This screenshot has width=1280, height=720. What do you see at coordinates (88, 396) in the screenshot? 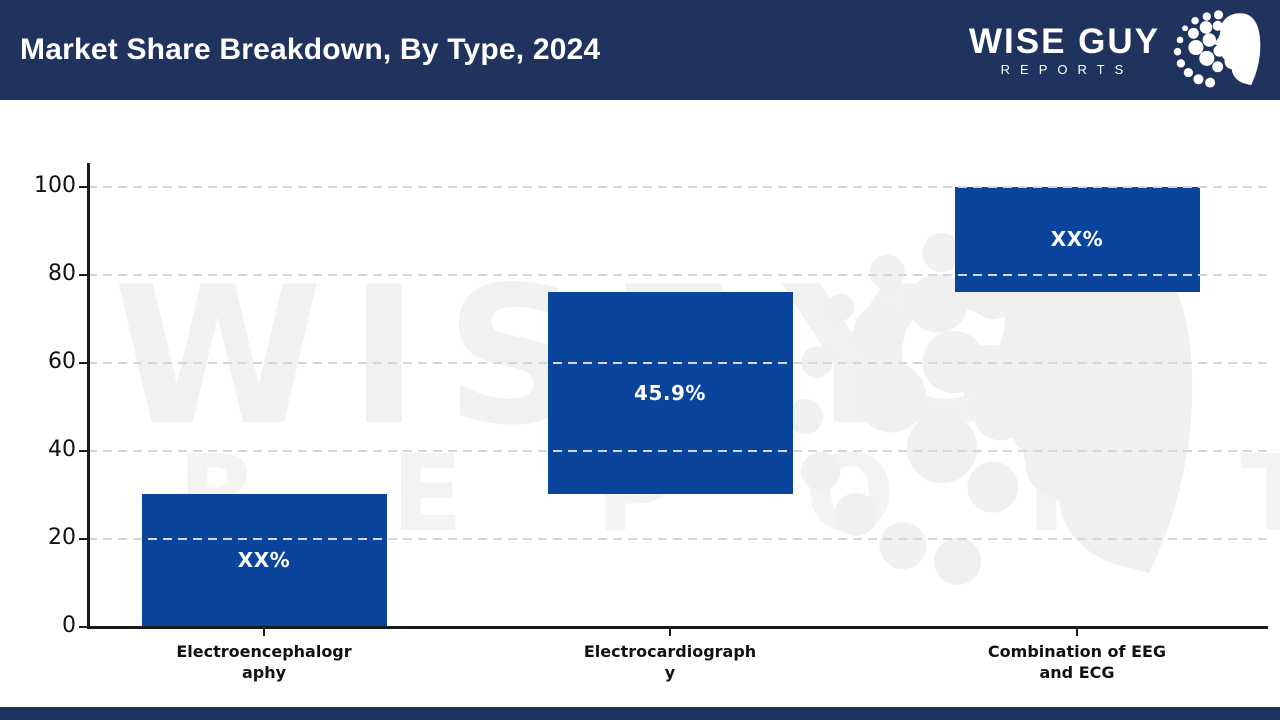
I see `y-axis-spine` at bounding box center [88, 396].